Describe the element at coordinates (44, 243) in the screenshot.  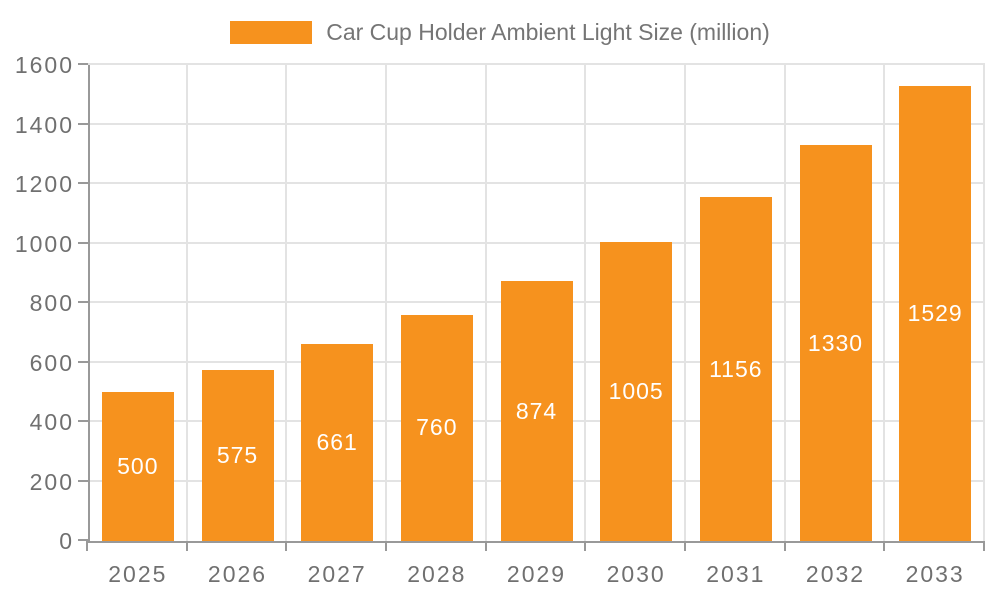
I see `y-axis-tick-label: 1000` at that location.